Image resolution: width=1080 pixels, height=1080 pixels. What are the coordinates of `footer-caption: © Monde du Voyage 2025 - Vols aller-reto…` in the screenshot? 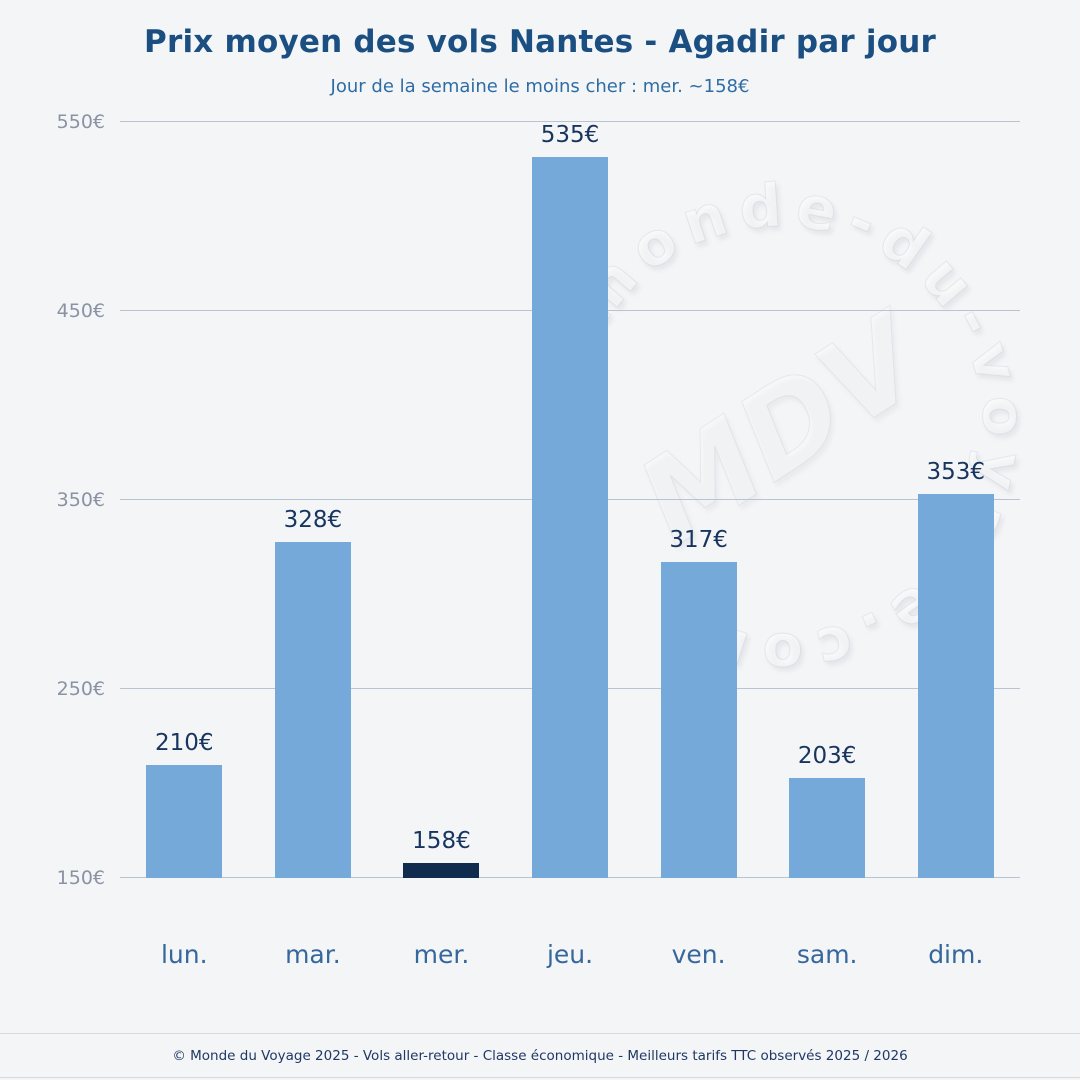 It's located at (540, 1055).